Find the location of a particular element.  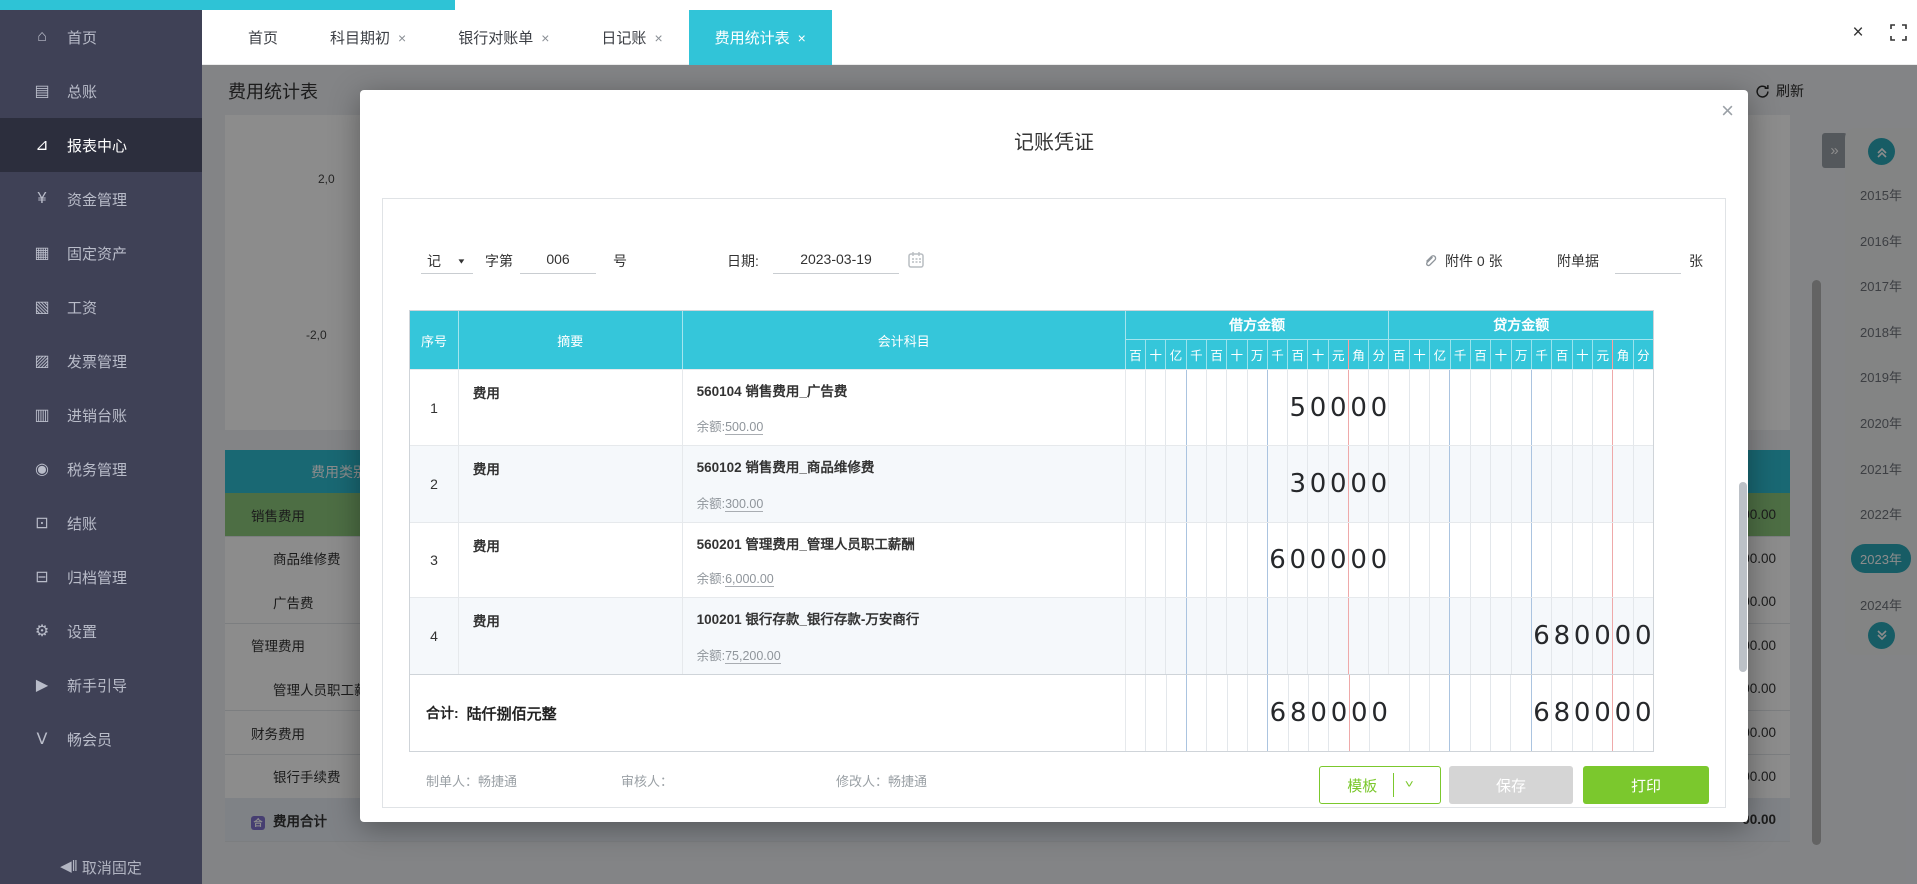

year-item-2020年: 2020年 is located at coordinates (1881, 423).